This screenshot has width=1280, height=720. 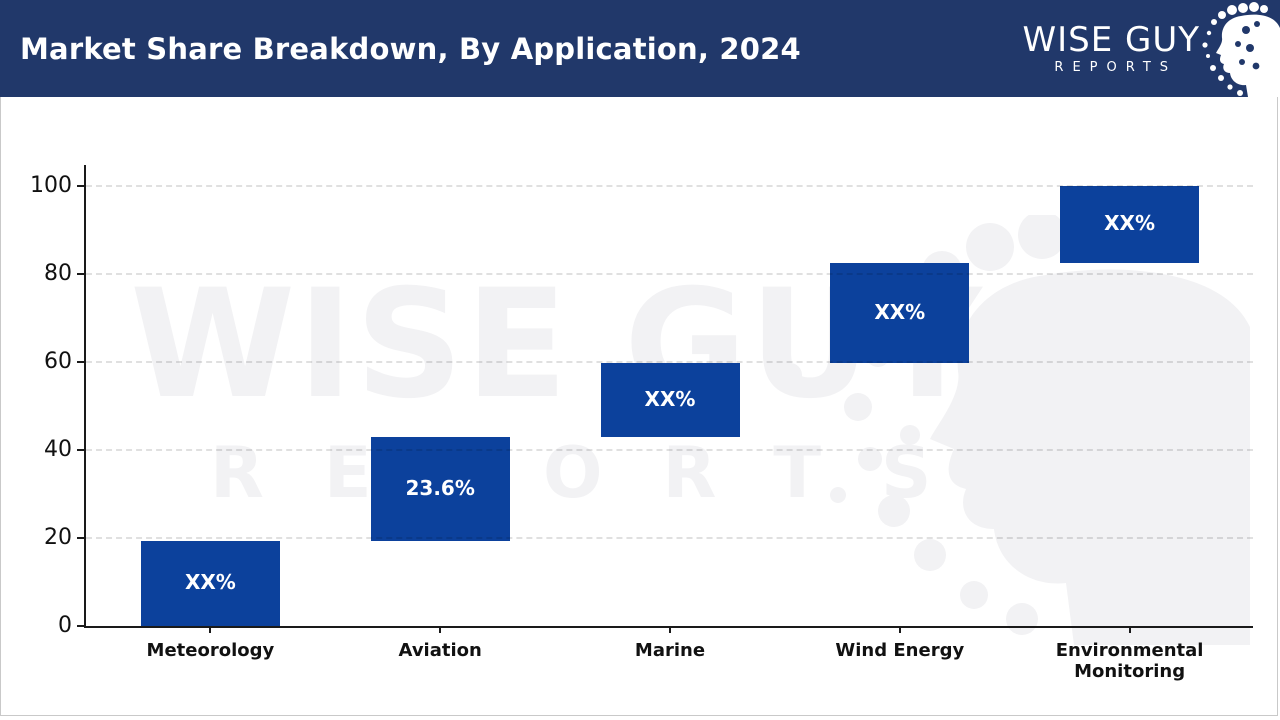 I want to click on y-axis-spine, so click(x=85, y=396).